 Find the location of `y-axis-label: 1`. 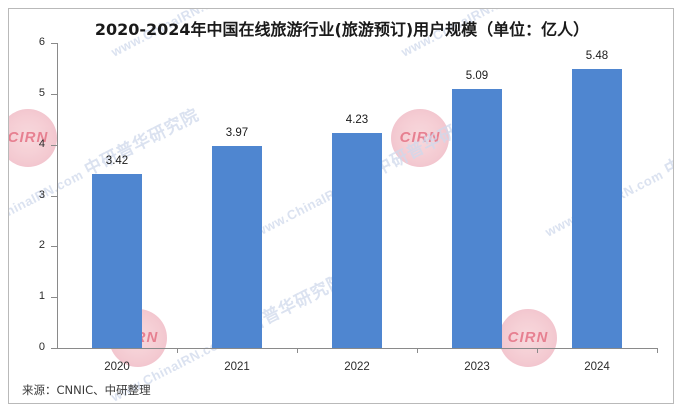

y-axis-label: 1 is located at coordinates (41, 296).